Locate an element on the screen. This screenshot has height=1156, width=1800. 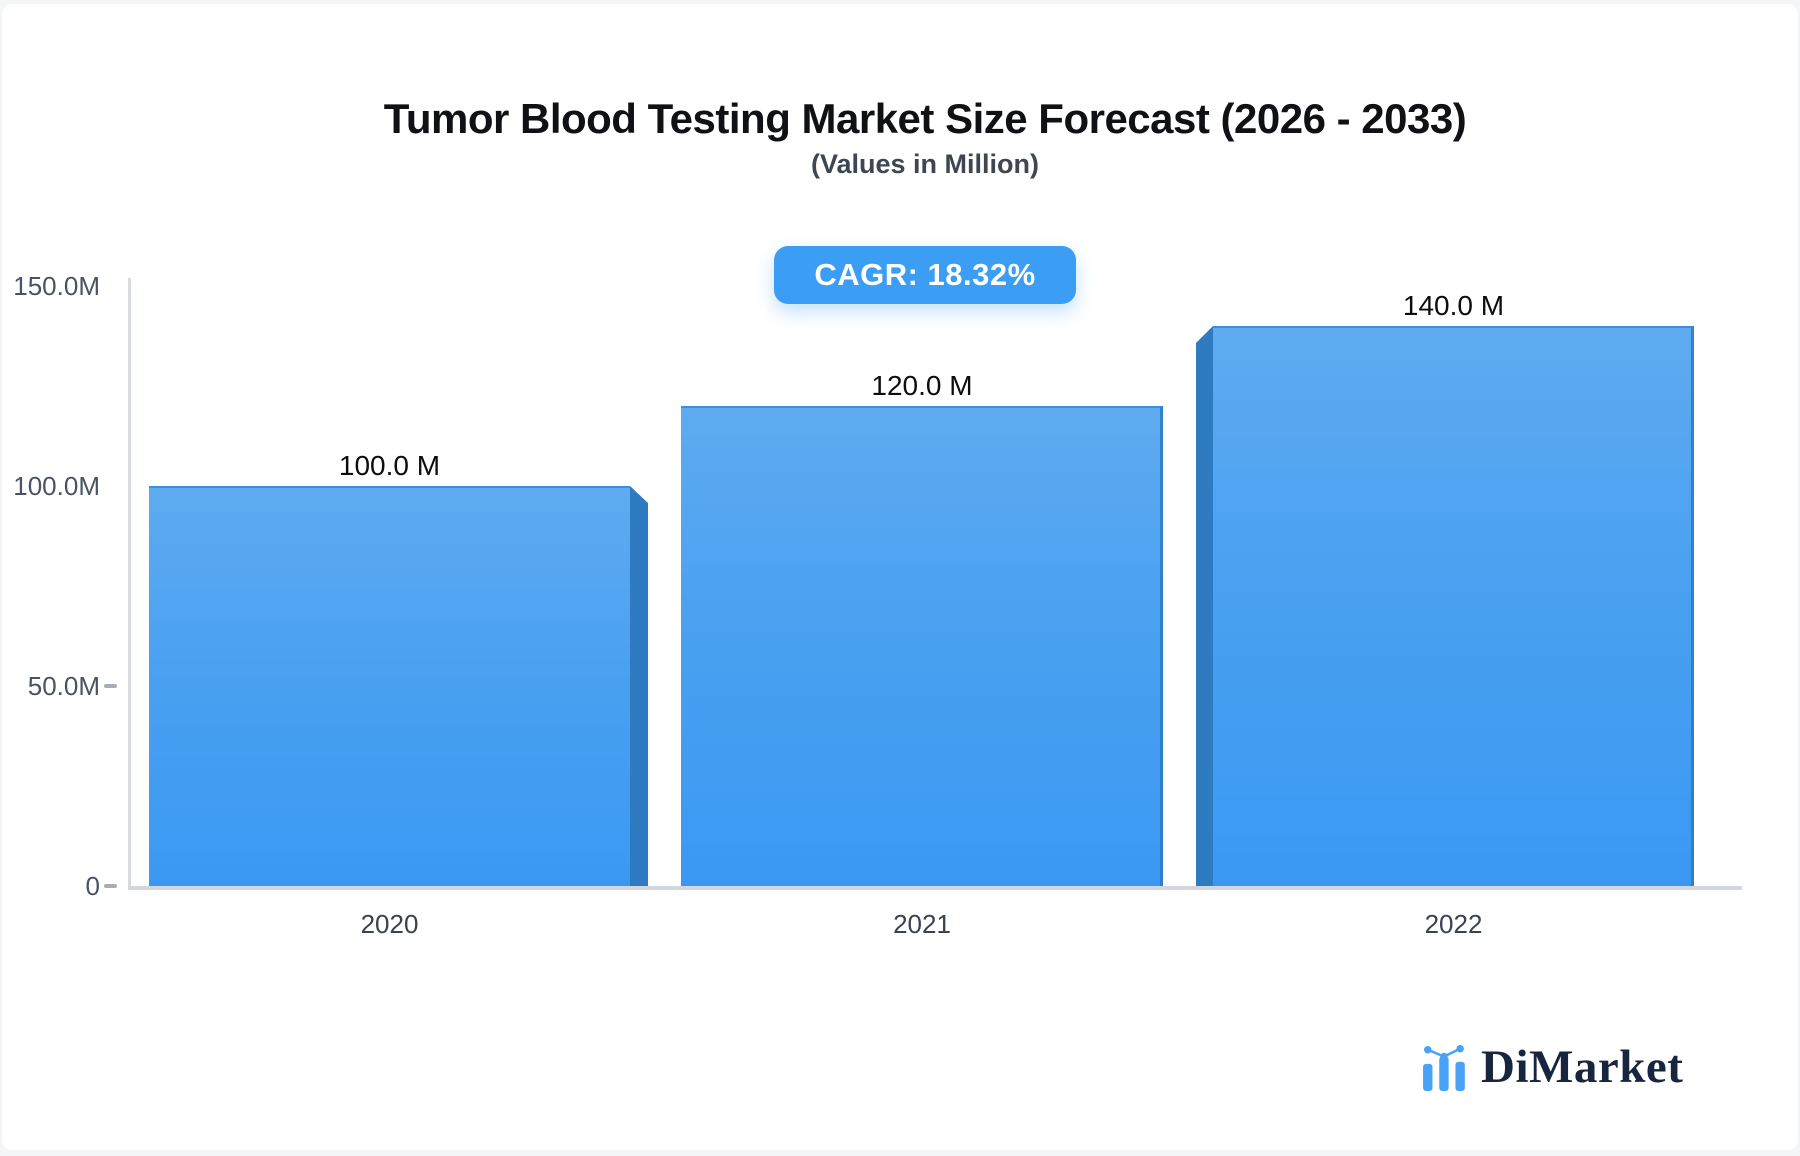
x-category-label: 2021 is located at coordinates (922, 924).